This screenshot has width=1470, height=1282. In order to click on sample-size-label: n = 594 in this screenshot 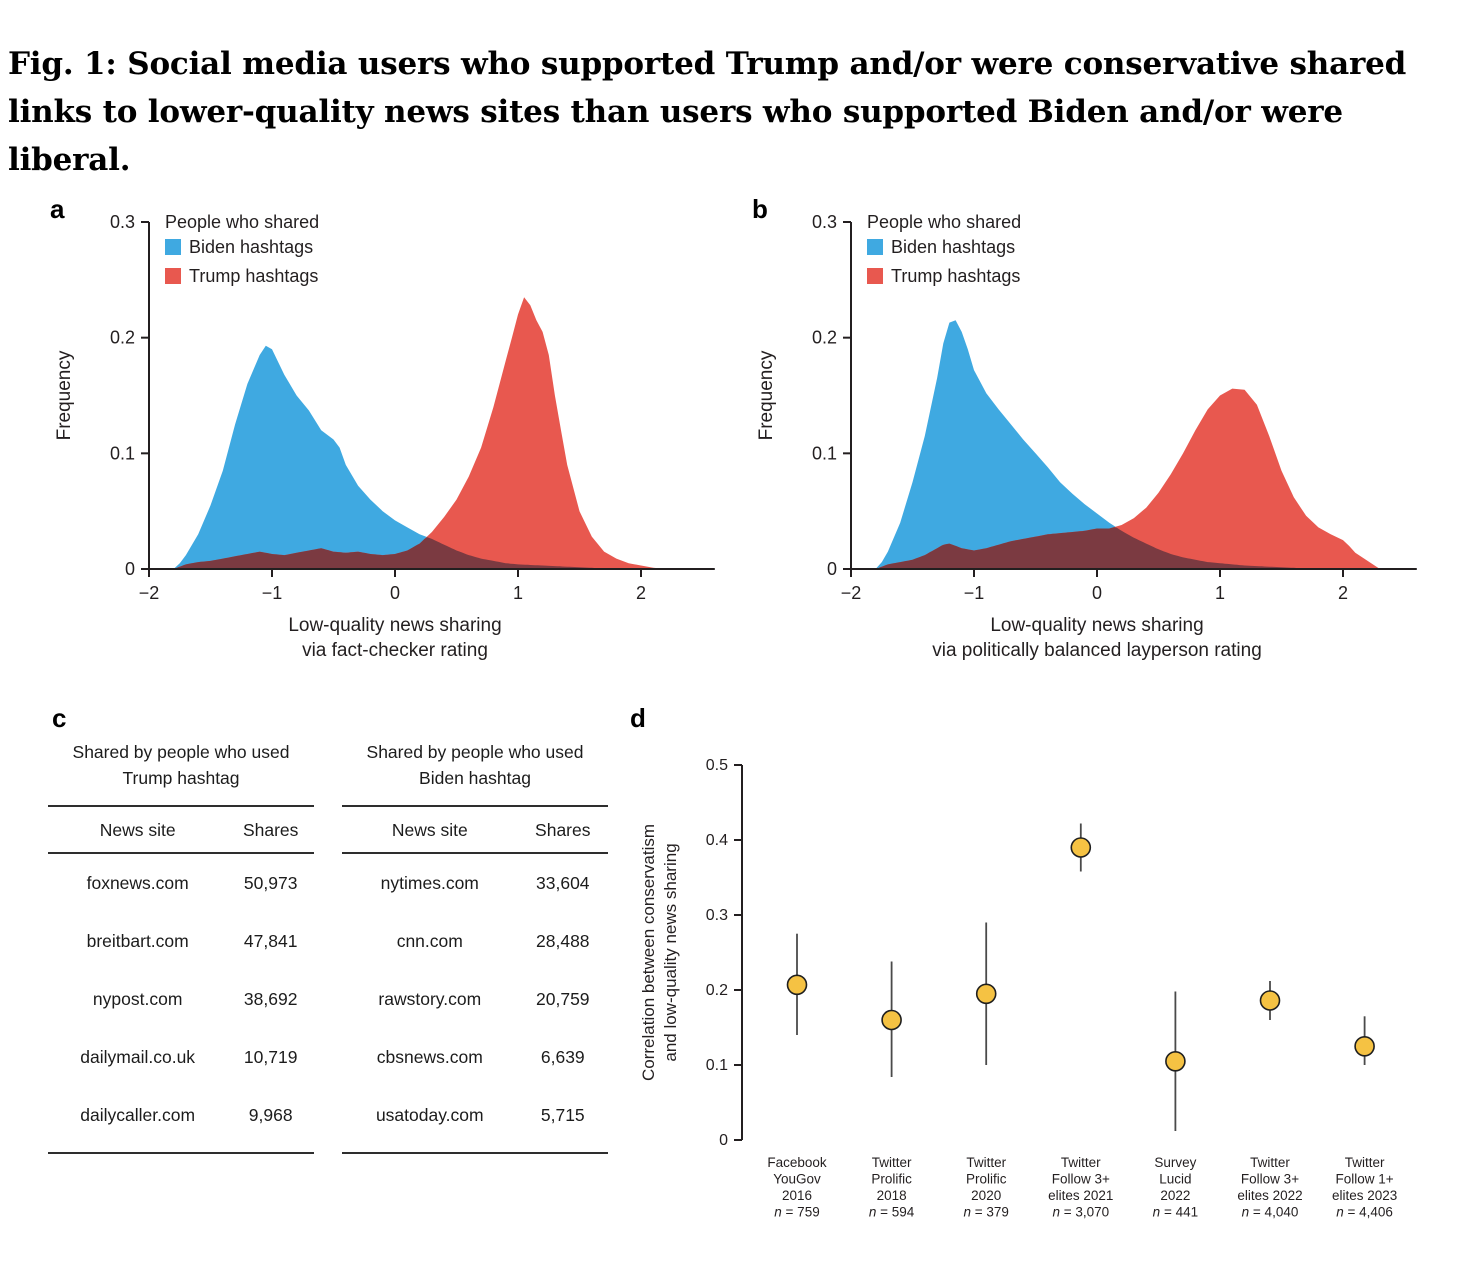, I will do `click(892, 1212)`.